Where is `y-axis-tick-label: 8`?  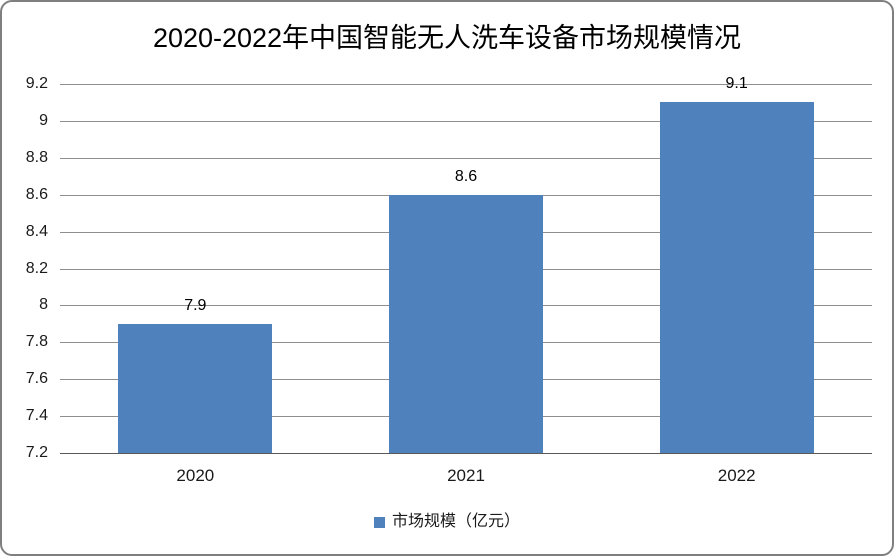 y-axis-tick-label: 8 is located at coordinates (43, 304).